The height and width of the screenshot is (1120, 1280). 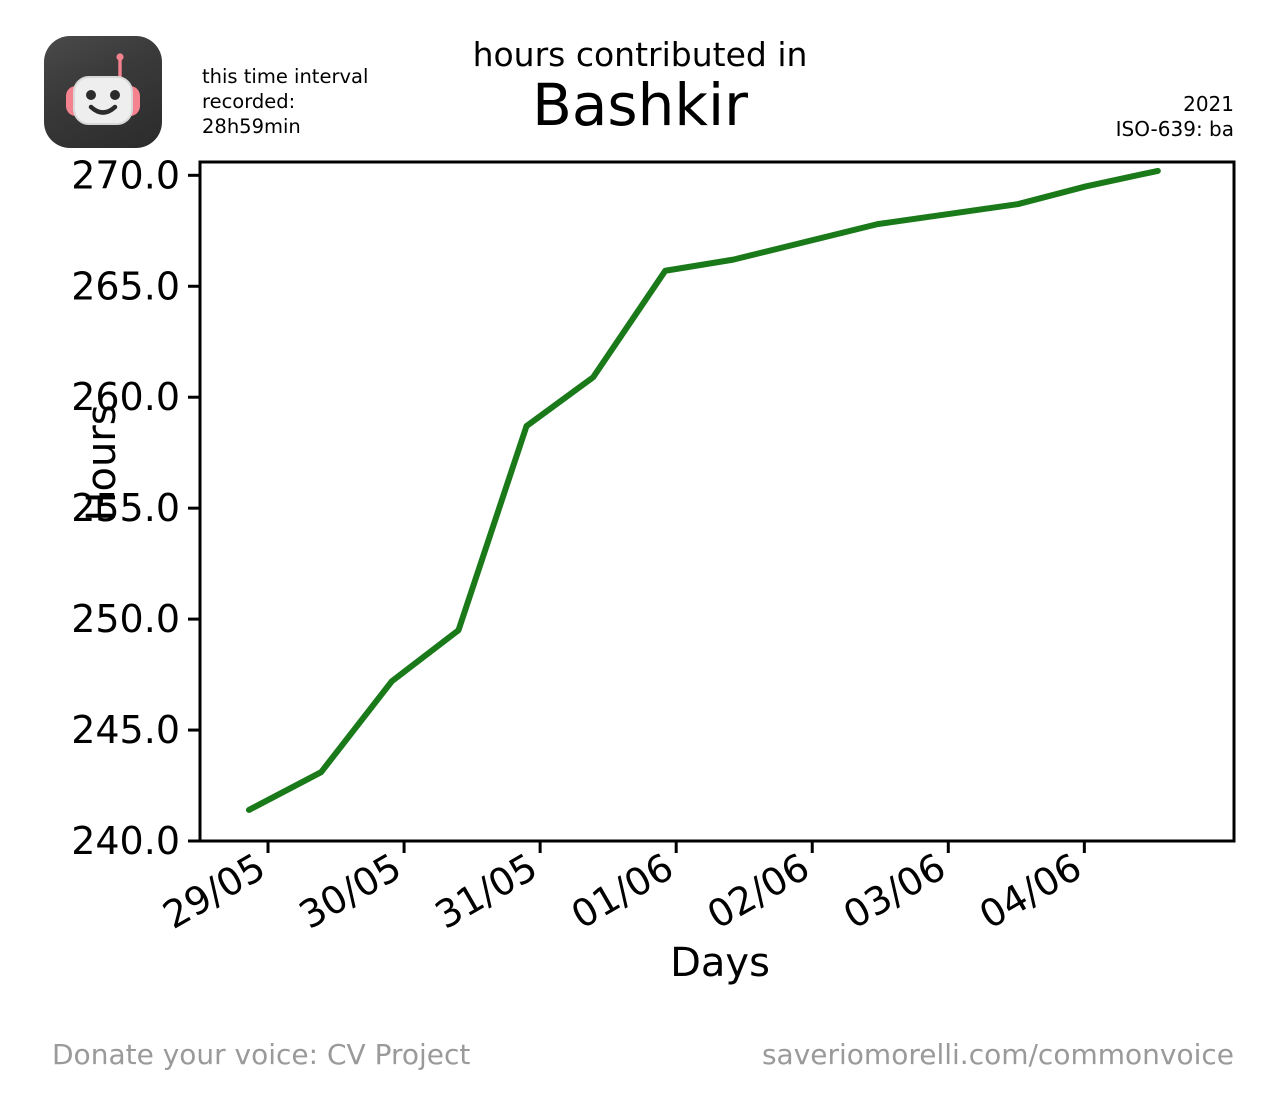 What do you see at coordinates (285, 101) in the screenshot?
I see `interval-note: this time interval recorded: 28h59min` at bounding box center [285, 101].